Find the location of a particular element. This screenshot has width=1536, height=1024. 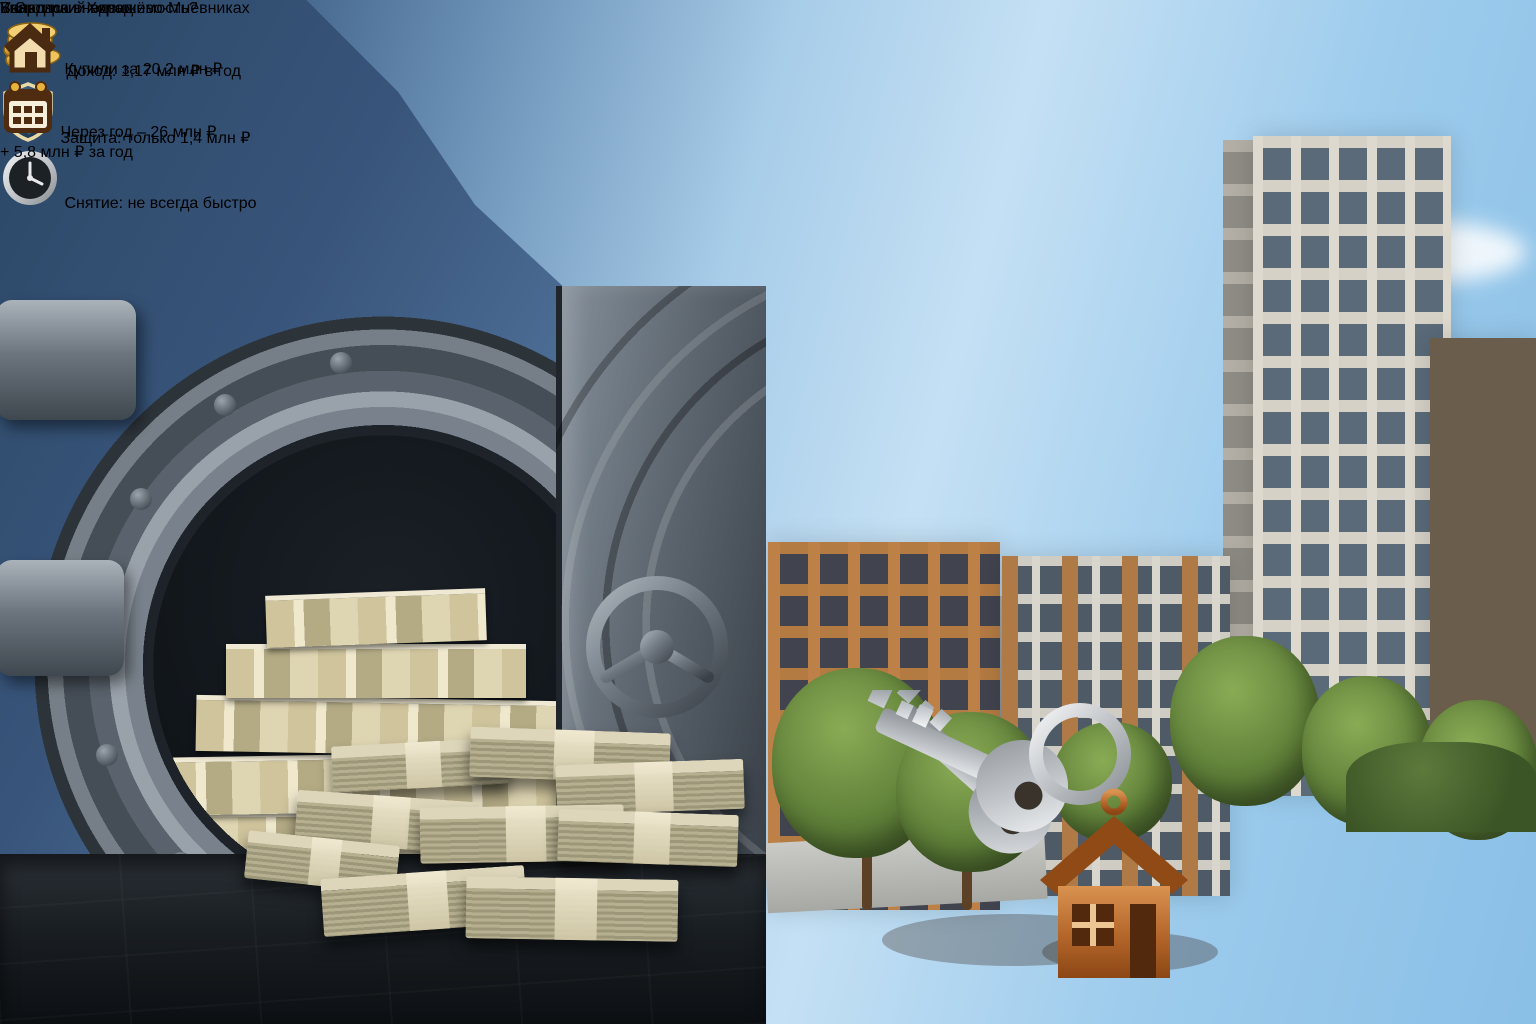

deposit-row-suffix: только 1,4 млн ₽ is located at coordinates (188, 138).